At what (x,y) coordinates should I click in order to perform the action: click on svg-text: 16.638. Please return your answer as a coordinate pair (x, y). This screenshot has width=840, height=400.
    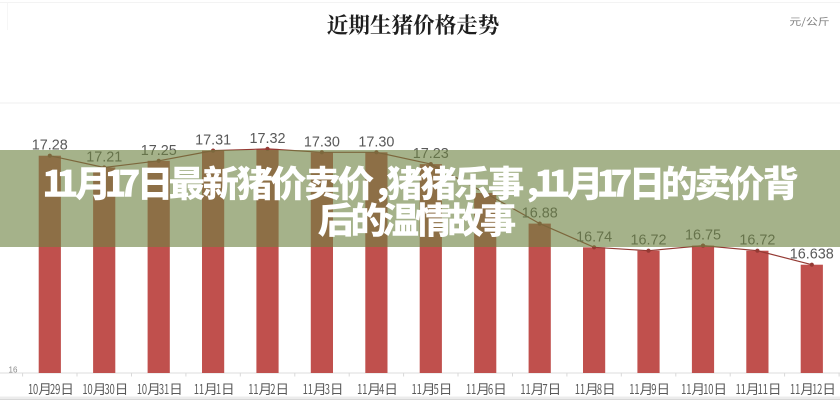
    Looking at the image, I should click on (812, 255).